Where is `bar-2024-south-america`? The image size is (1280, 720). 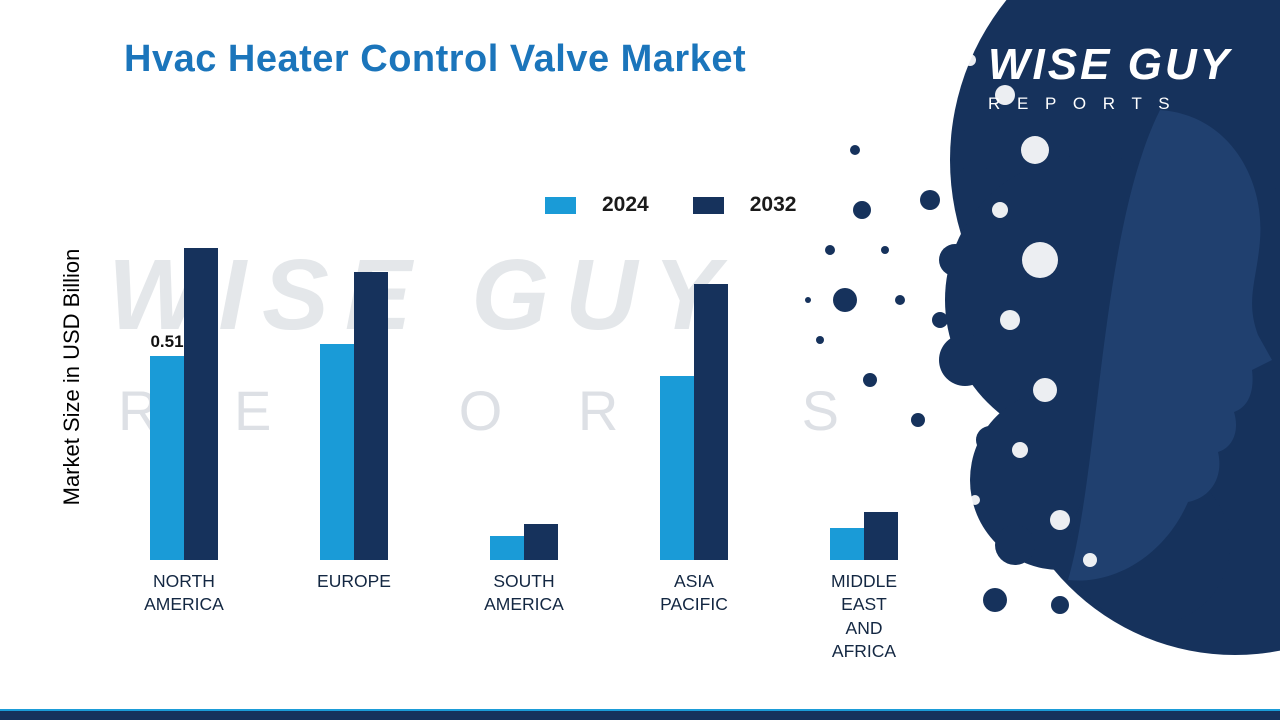 bar-2024-south-america is located at coordinates (507, 548).